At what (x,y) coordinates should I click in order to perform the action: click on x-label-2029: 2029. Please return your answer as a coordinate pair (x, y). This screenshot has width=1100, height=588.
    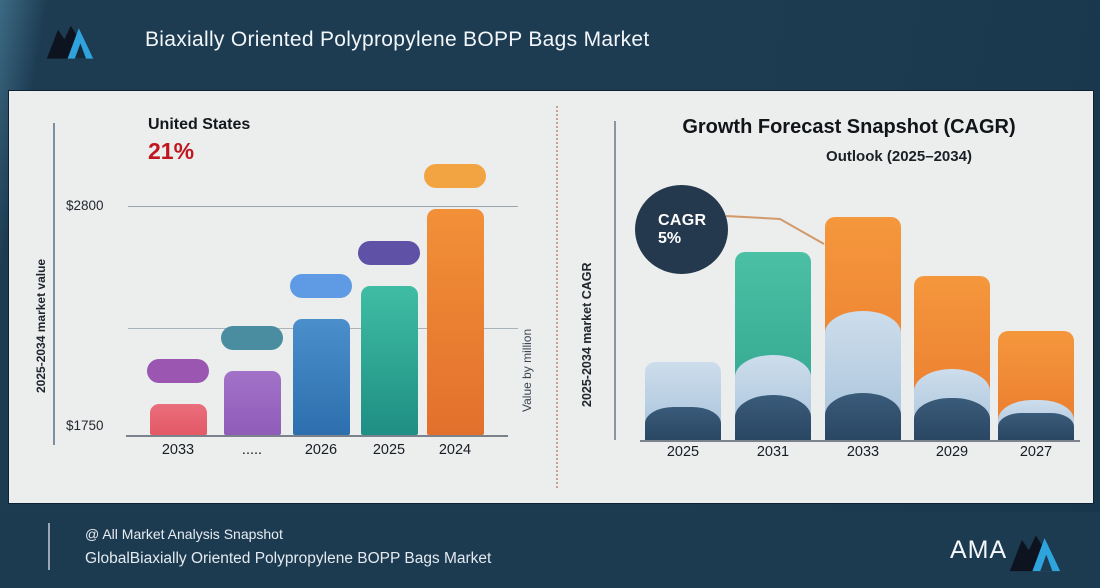
    Looking at the image, I should click on (952, 452).